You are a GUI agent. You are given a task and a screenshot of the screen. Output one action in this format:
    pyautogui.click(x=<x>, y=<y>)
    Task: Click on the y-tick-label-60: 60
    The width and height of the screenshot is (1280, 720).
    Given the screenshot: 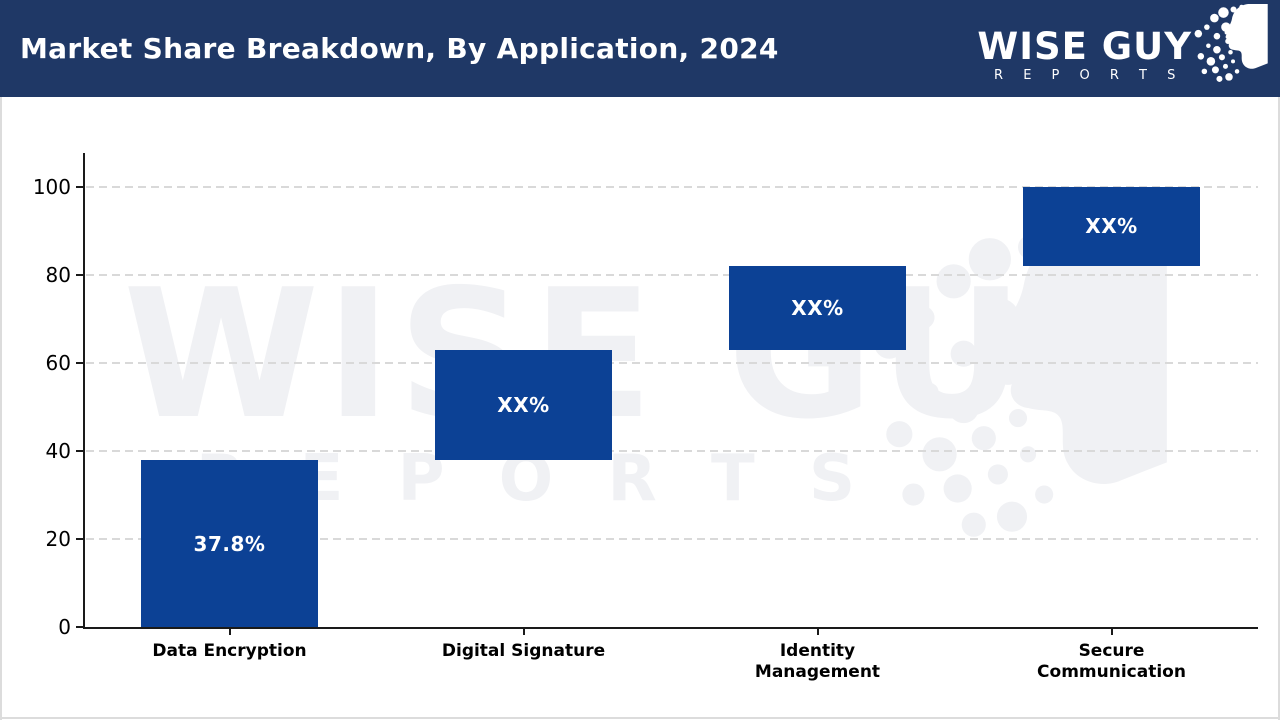 What is the action you would take?
    pyautogui.click(x=58, y=362)
    